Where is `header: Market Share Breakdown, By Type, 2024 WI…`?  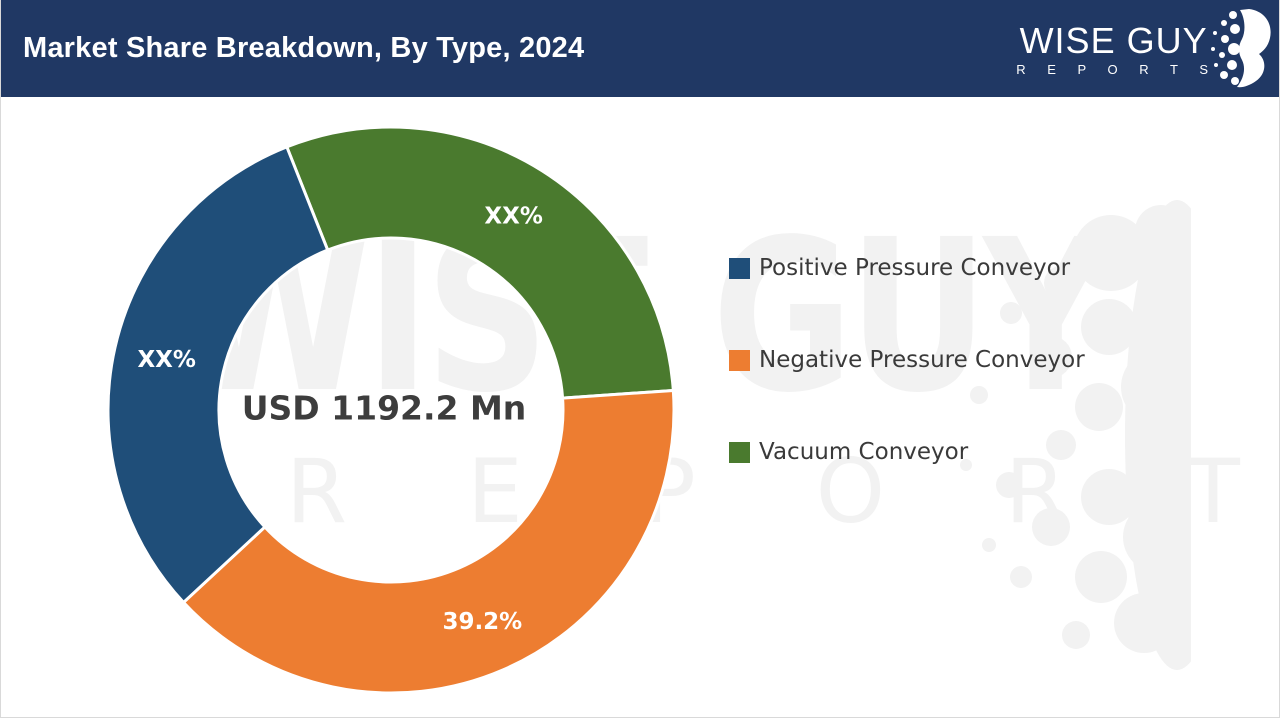
header: Market Share Breakdown, By Type, 2024 WI… is located at coordinates (640, 48).